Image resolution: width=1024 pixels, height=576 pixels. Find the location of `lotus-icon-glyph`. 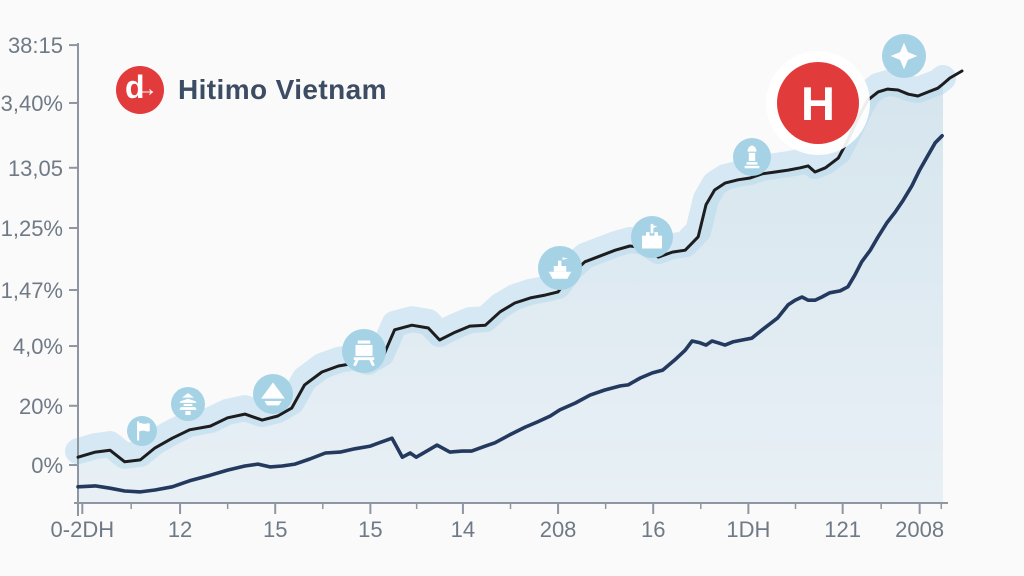

lotus-icon-glyph is located at coordinates (904, 56).